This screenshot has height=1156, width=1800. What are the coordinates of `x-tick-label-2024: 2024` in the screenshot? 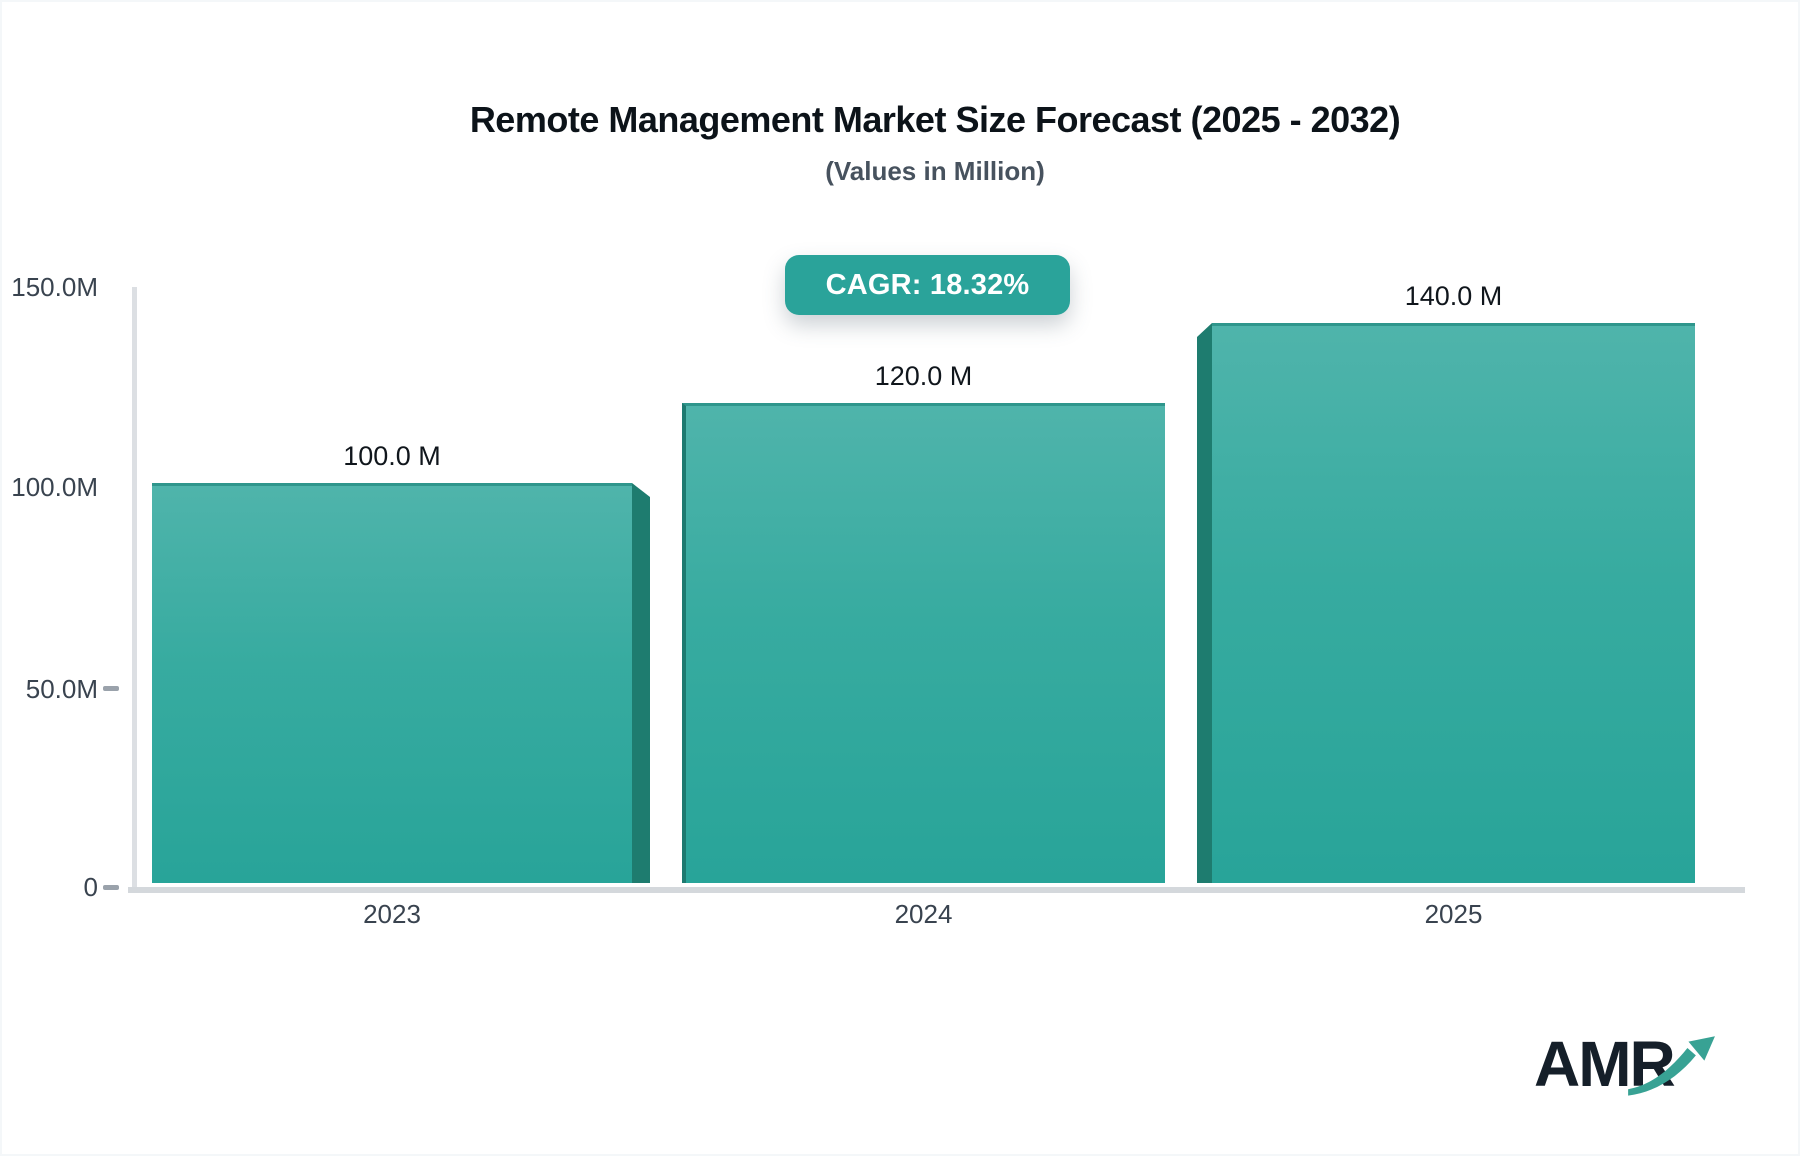 It's located at (923, 914).